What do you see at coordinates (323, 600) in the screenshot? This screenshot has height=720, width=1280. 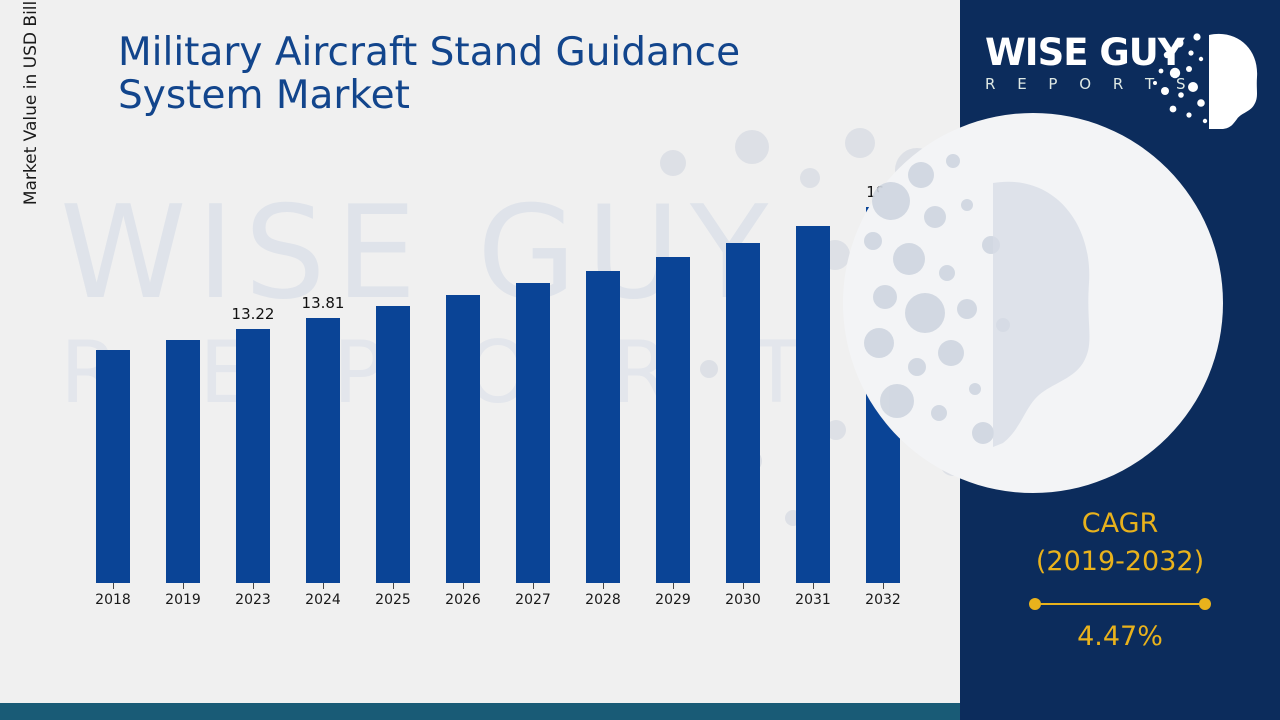 I see `x-axis-tick-label: 2024` at bounding box center [323, 600].